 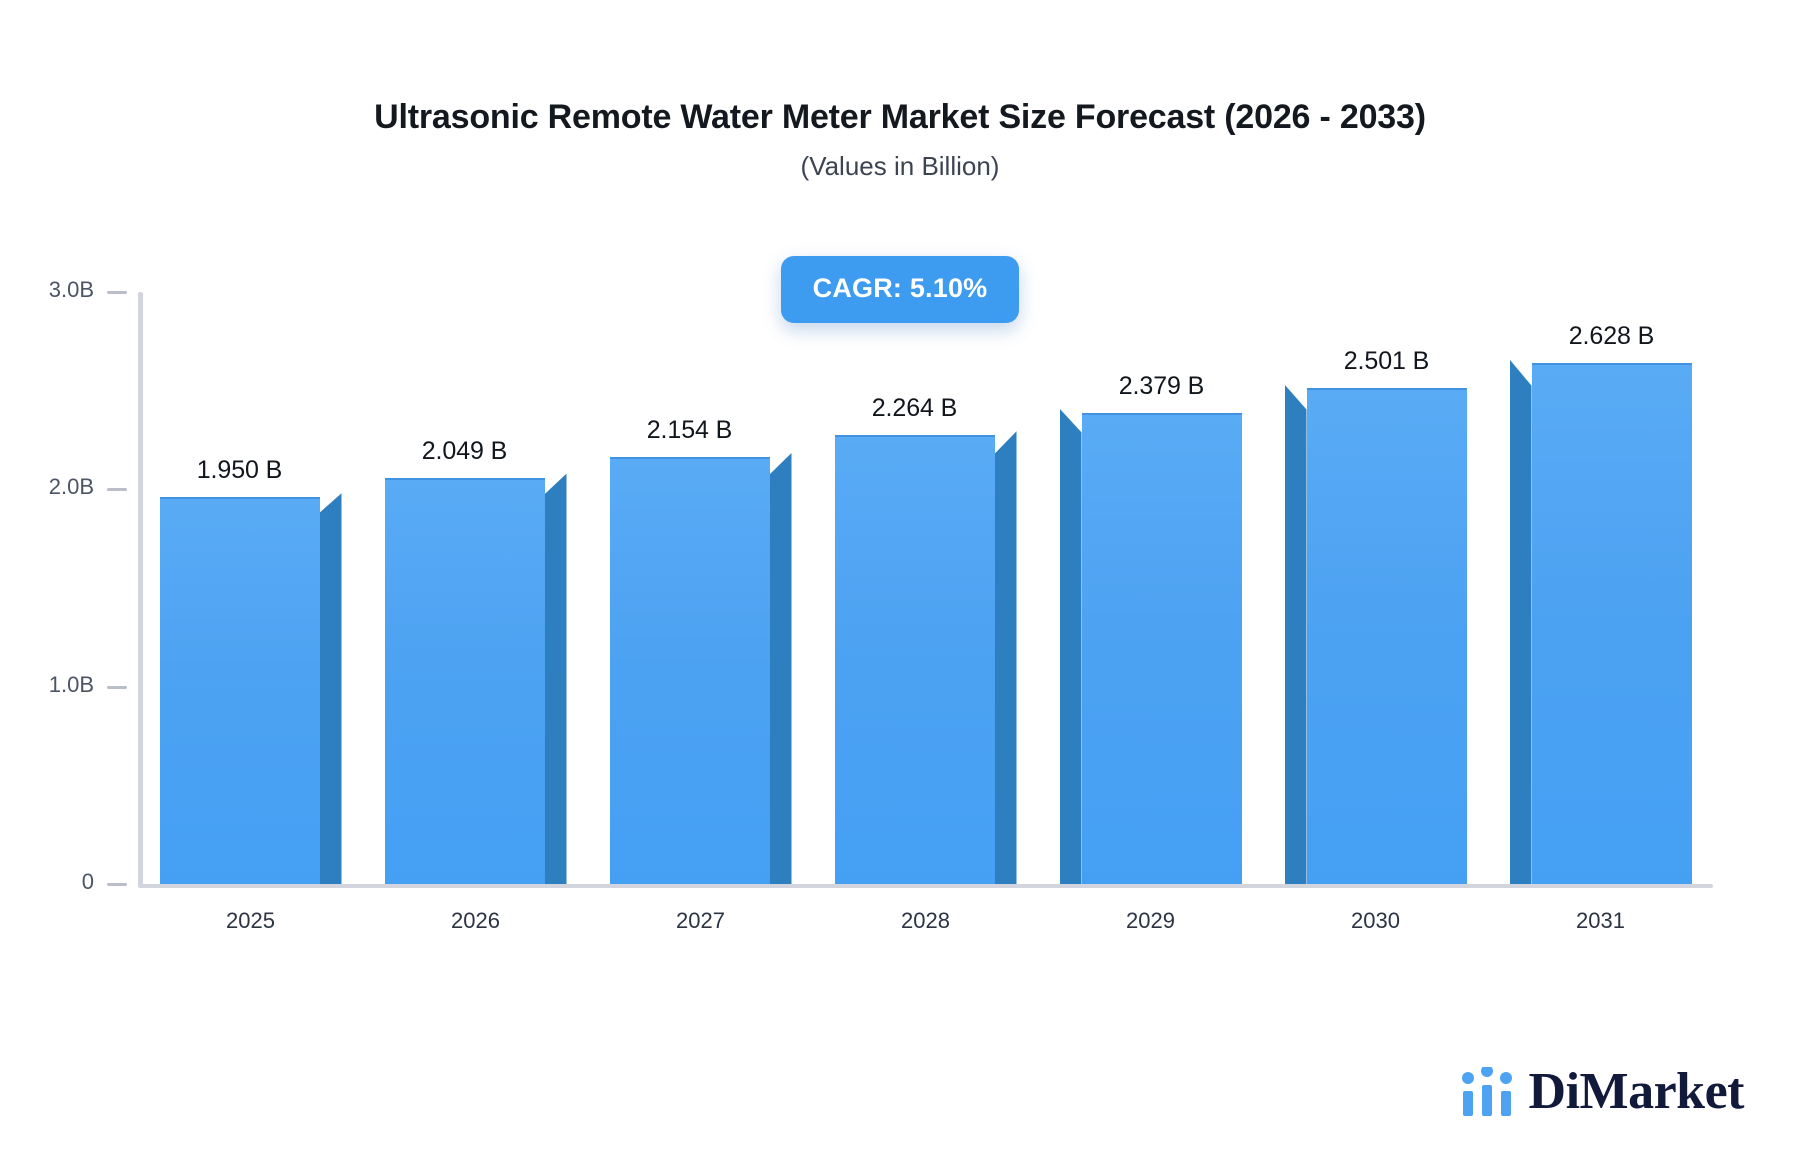 I want to click on x-axis-tick-label: 2027, so click(x=700, y=920).